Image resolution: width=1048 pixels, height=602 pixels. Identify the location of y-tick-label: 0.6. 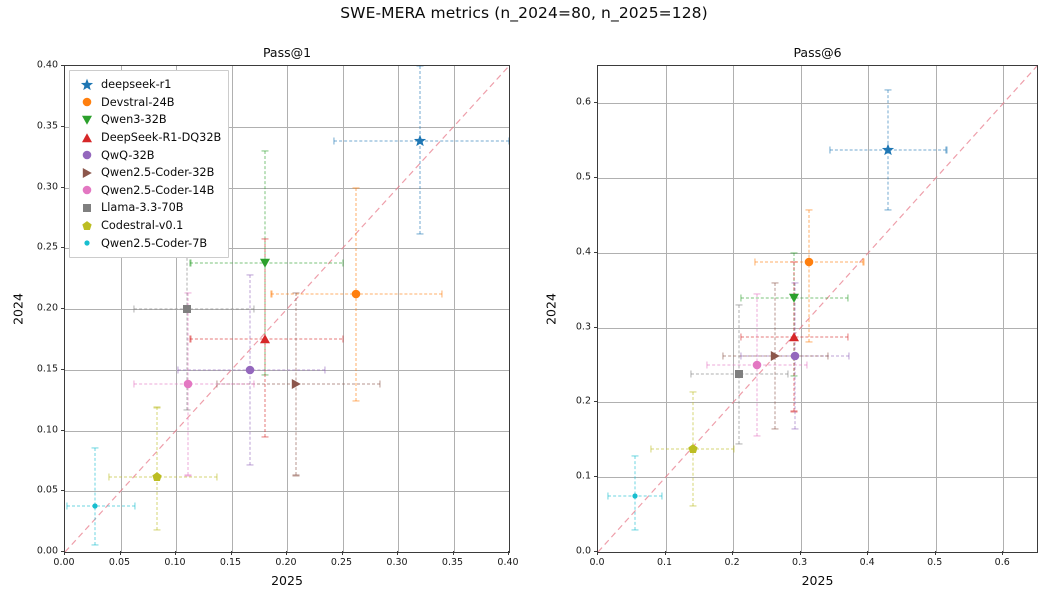
(583, 102).